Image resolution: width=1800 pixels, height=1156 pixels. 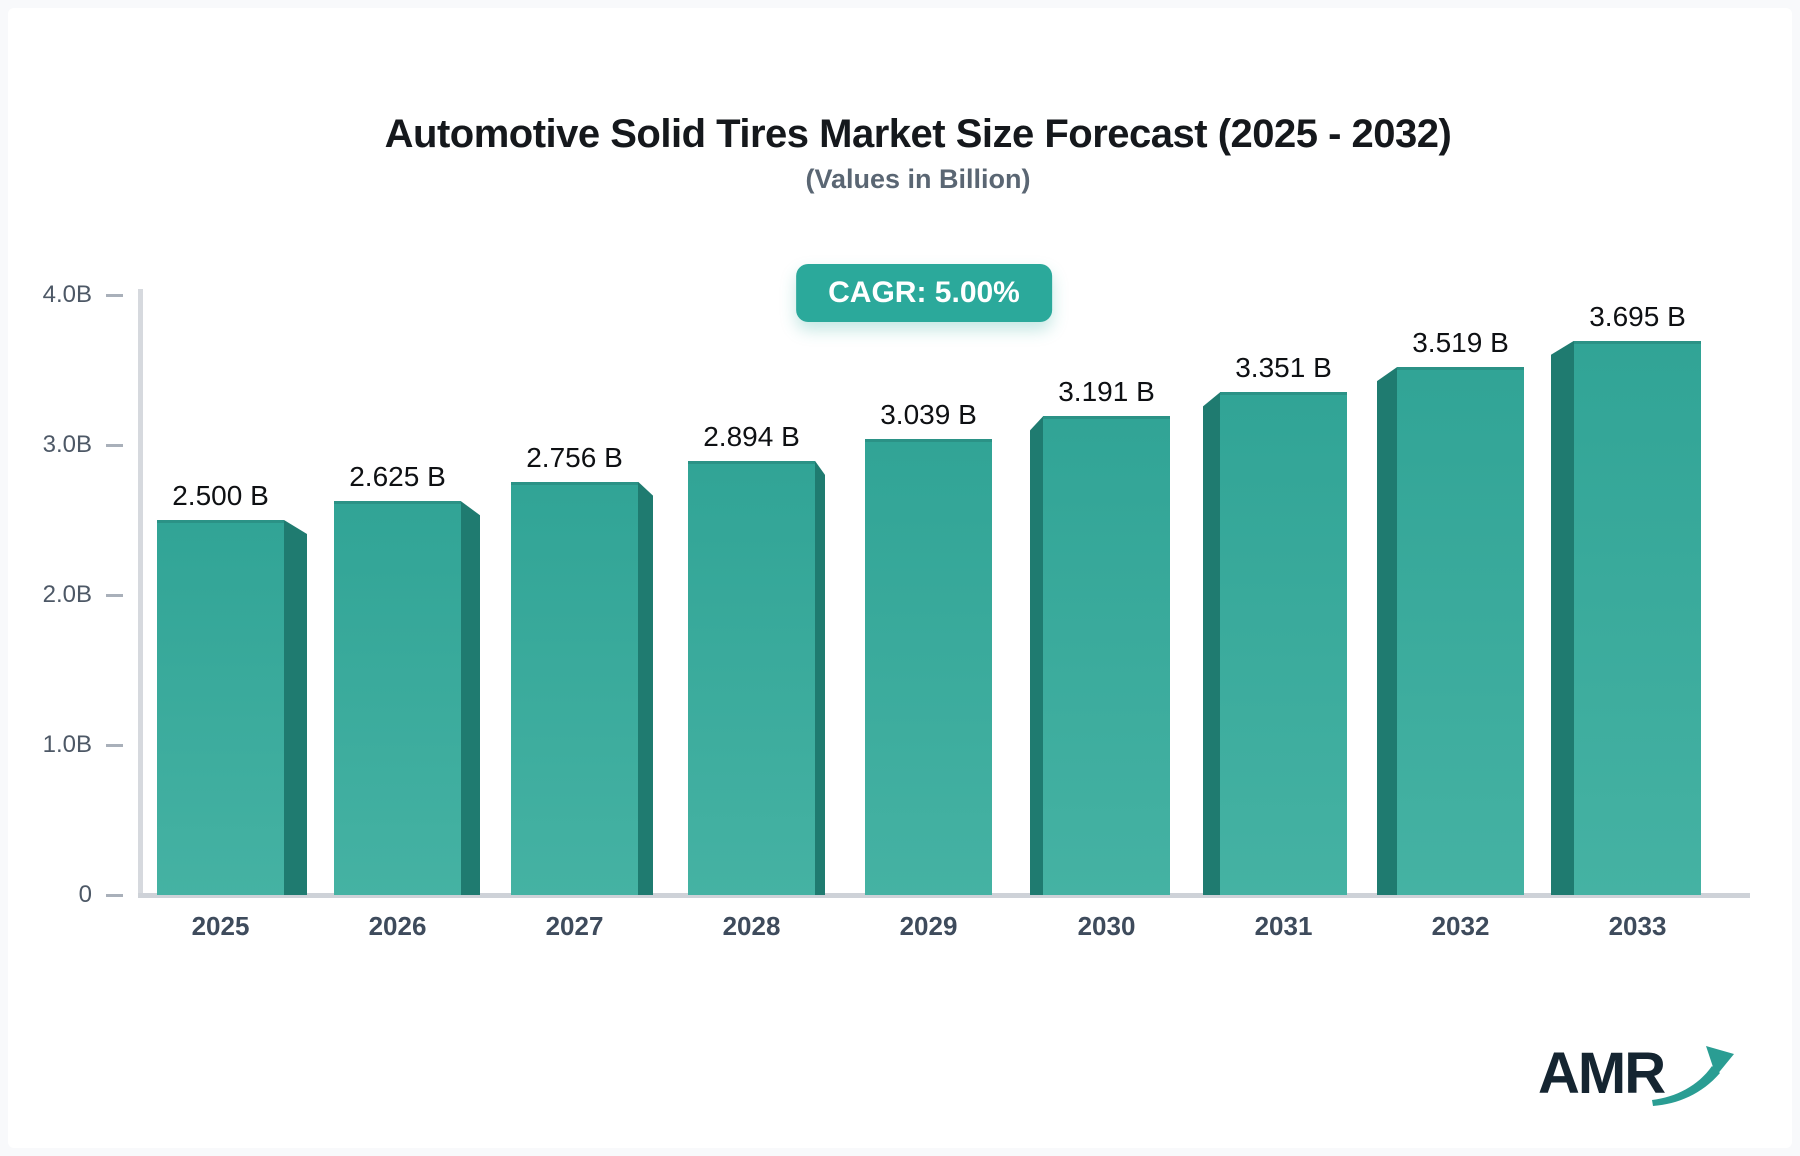 I want to click on y-axis-line, so click(x=140, y=593).